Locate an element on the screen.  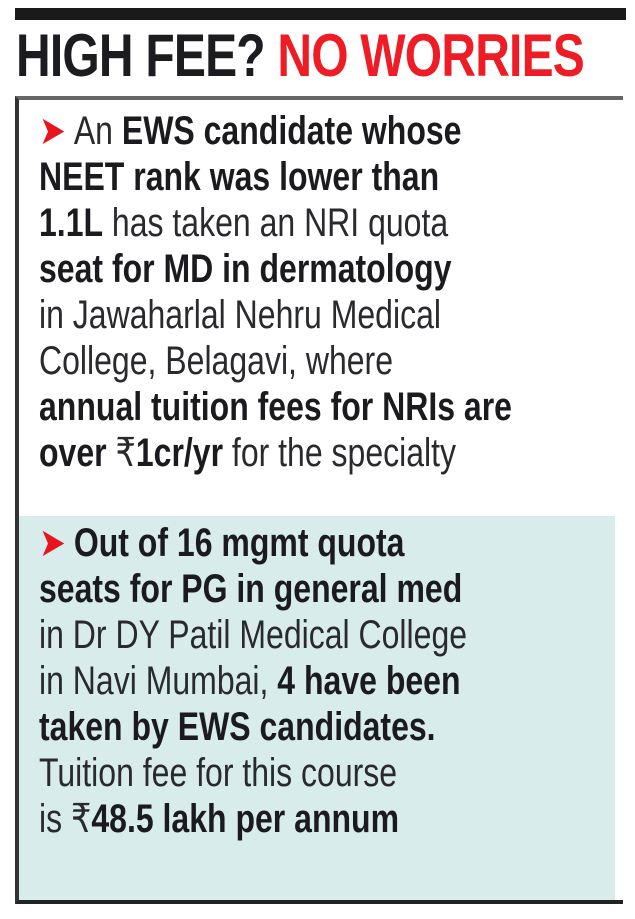
text-line: NEET rank was lower than is located at coordinates (239, 177).